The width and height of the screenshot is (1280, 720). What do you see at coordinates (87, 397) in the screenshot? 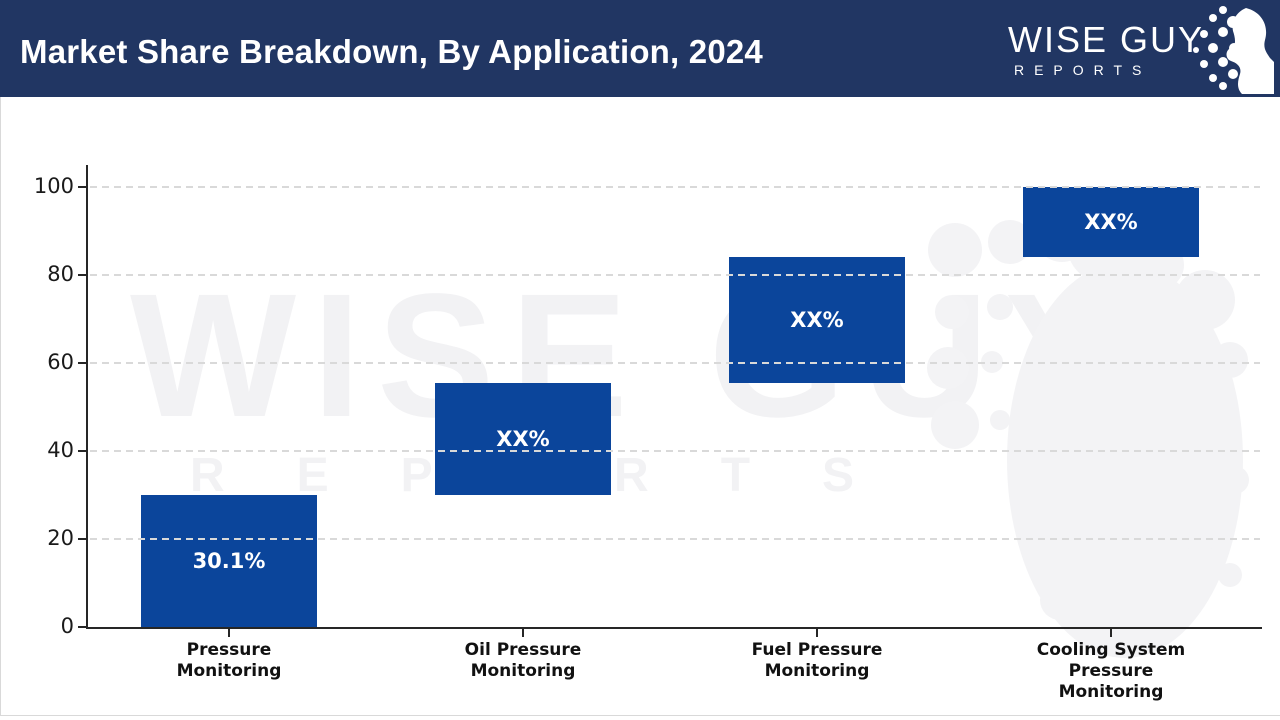
I see `y-axis-line` at bounding box center [87, 397].